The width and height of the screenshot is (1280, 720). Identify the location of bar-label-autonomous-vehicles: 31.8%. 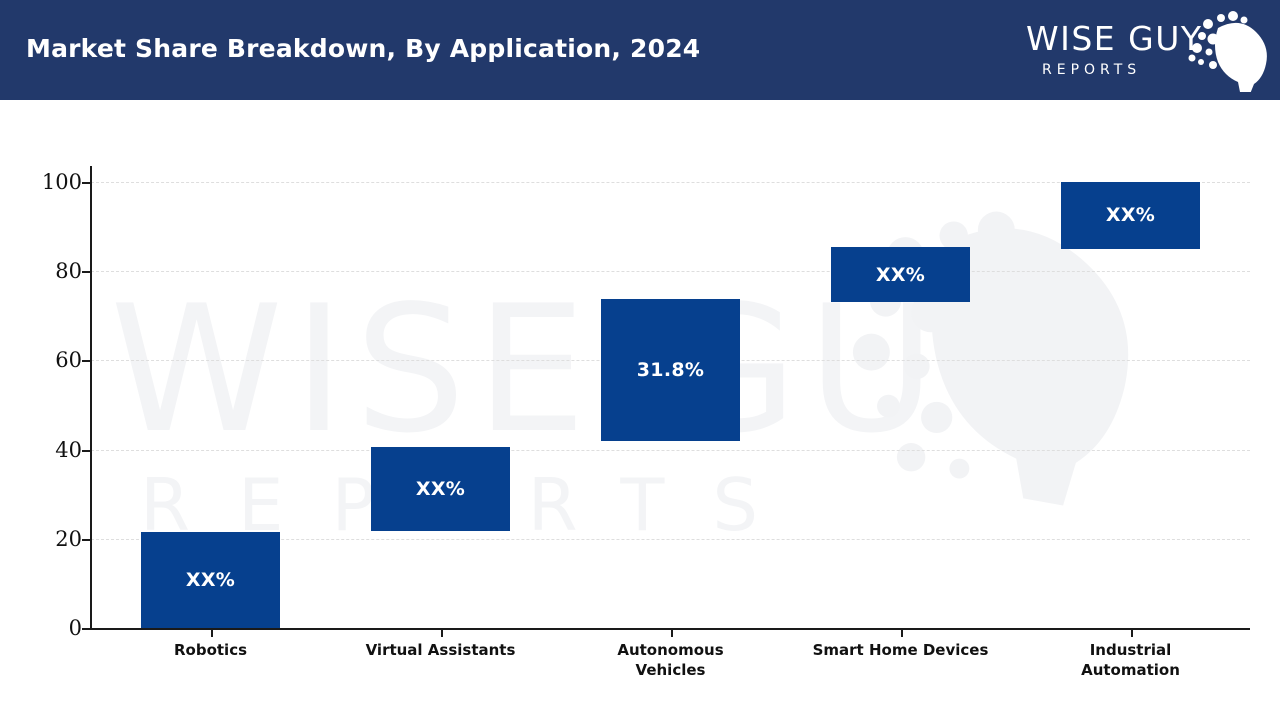
(670, 369).